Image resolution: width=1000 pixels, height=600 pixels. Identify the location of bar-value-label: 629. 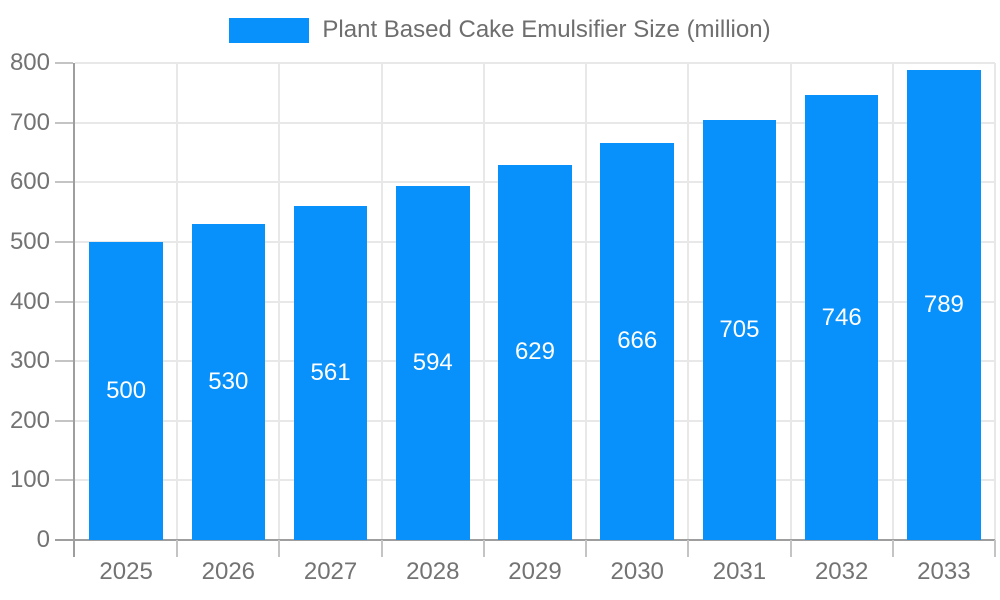
(534, 352).